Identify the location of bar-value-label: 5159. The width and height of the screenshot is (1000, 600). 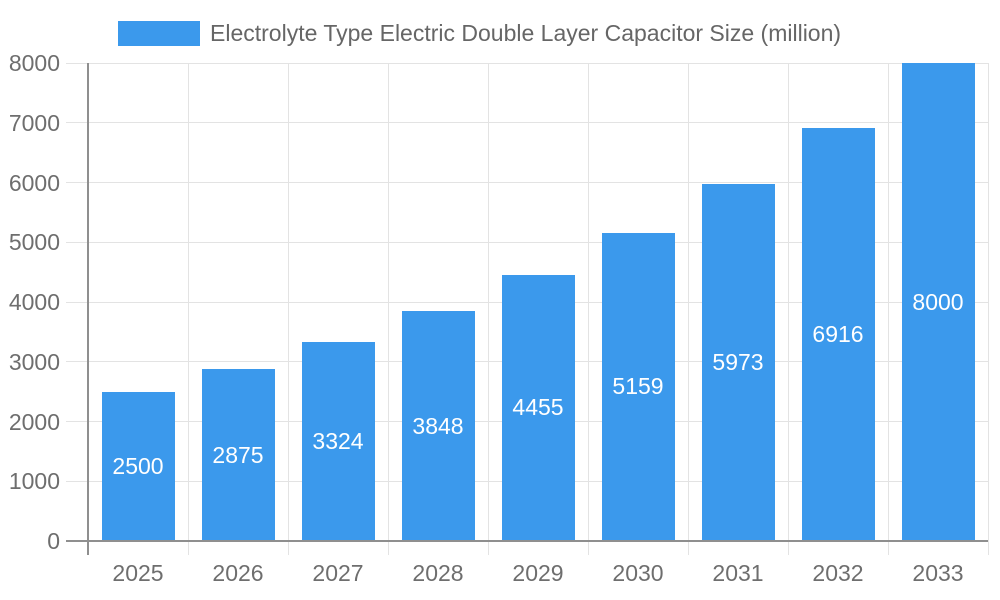
(638, 386).